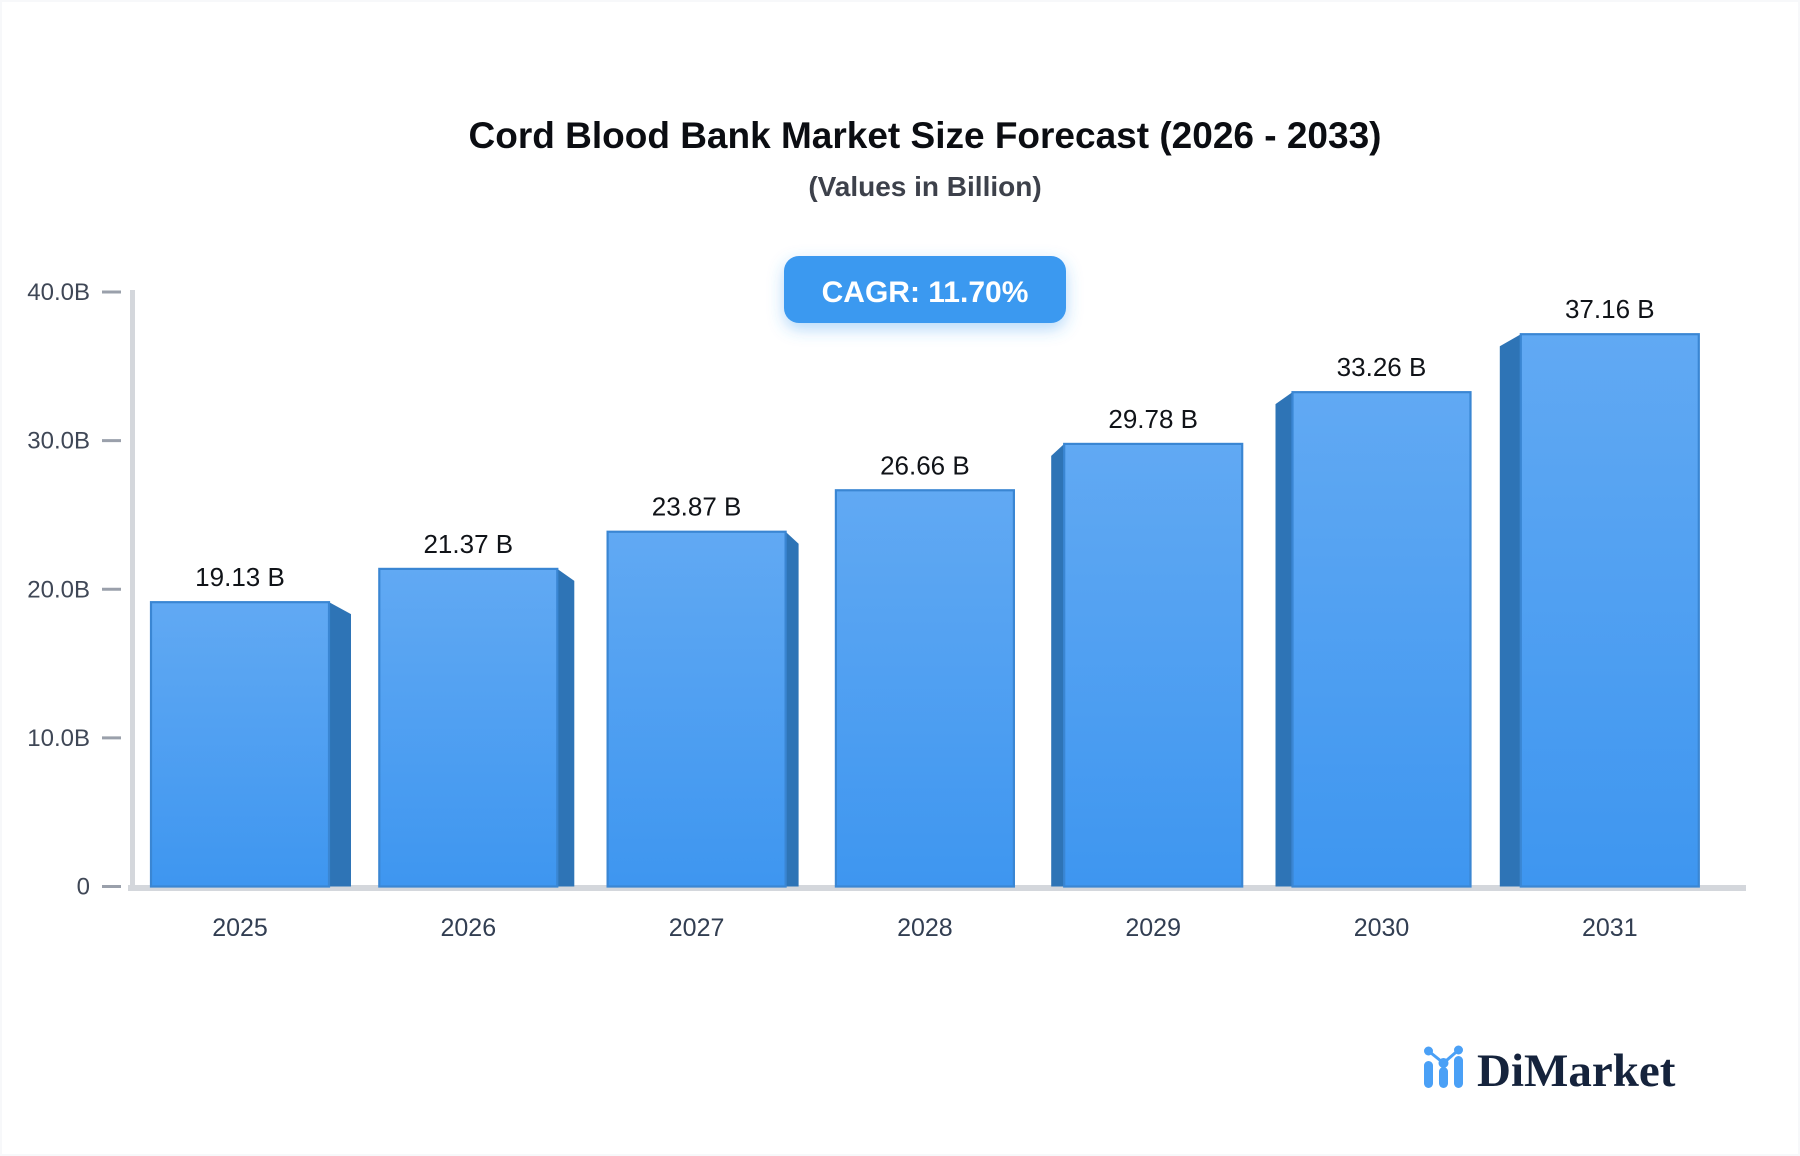  Describe the element at coordinates (1153, 419) in the screenshot. I see `bar-value-label: 29.78 B` at that location.